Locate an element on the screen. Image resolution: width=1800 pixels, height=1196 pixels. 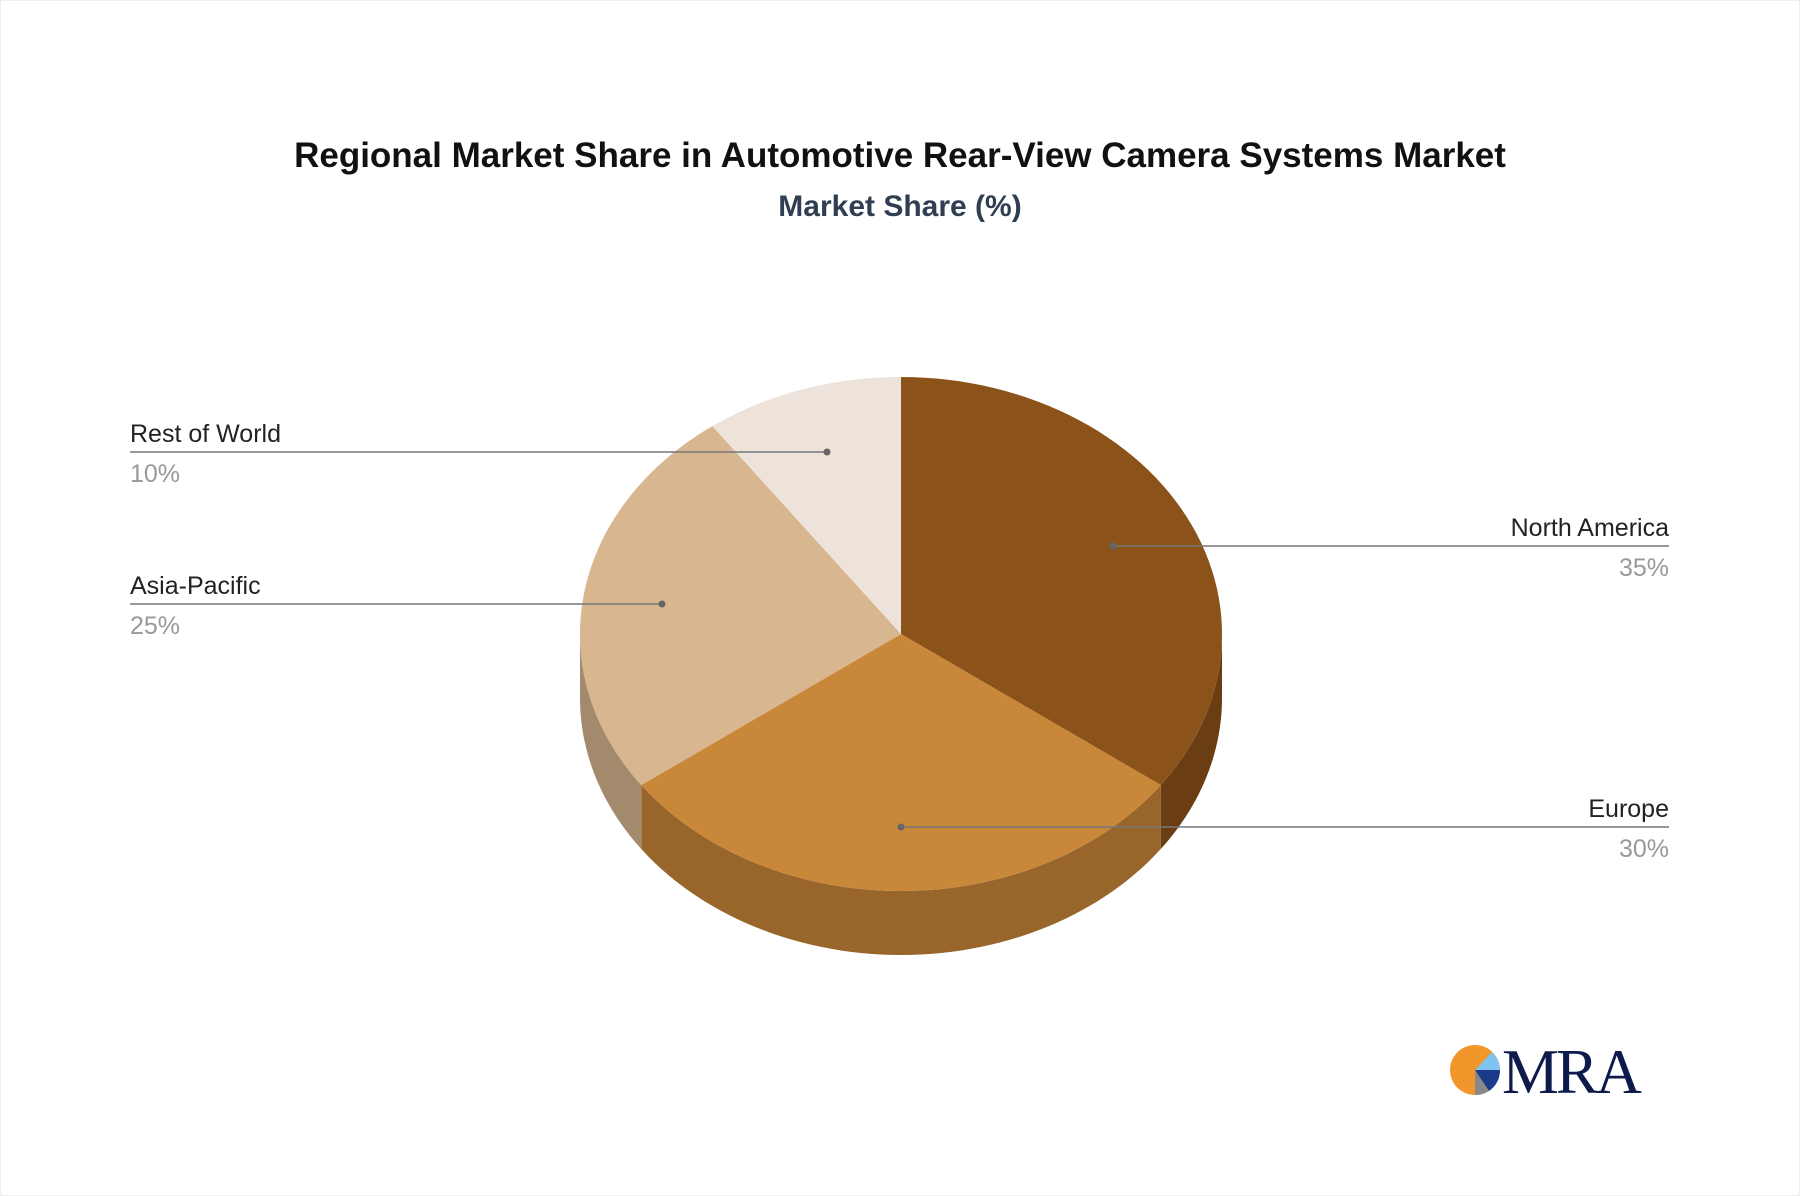
slice-label: Europe is located at coordinates (1628, 809).